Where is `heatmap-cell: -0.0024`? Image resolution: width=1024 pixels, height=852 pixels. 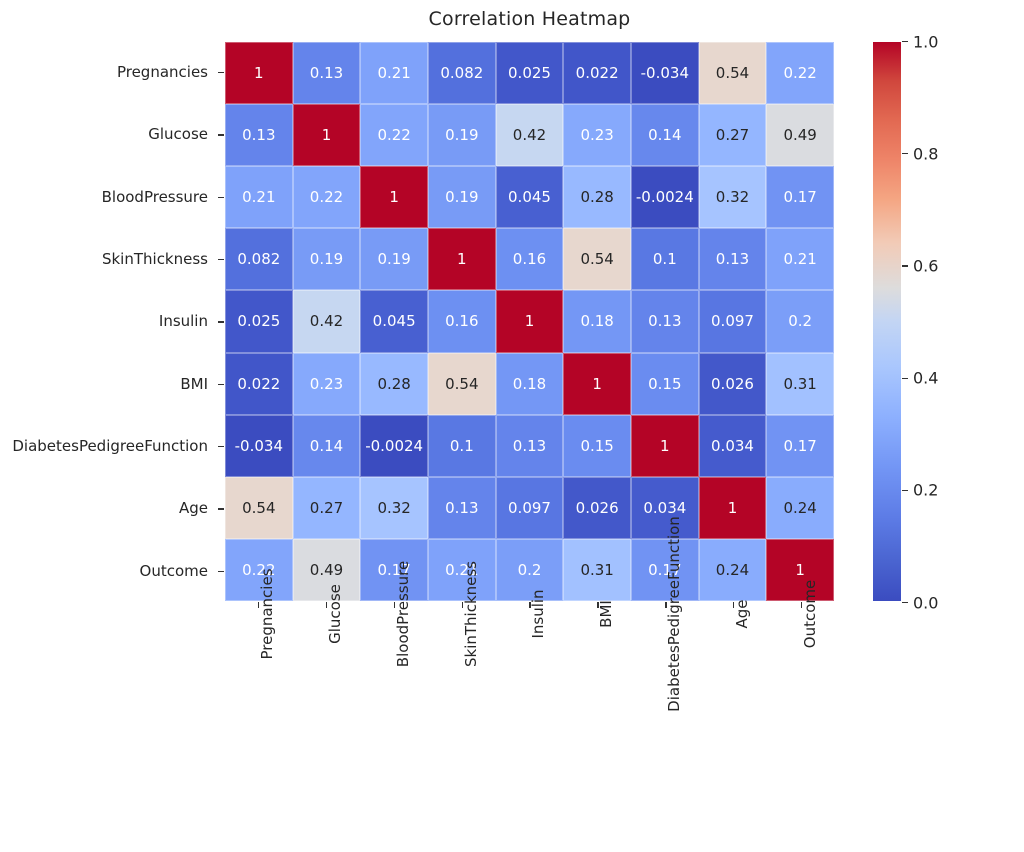 heatmap-cell: -0.0024 is located at coordinates (394, 445).